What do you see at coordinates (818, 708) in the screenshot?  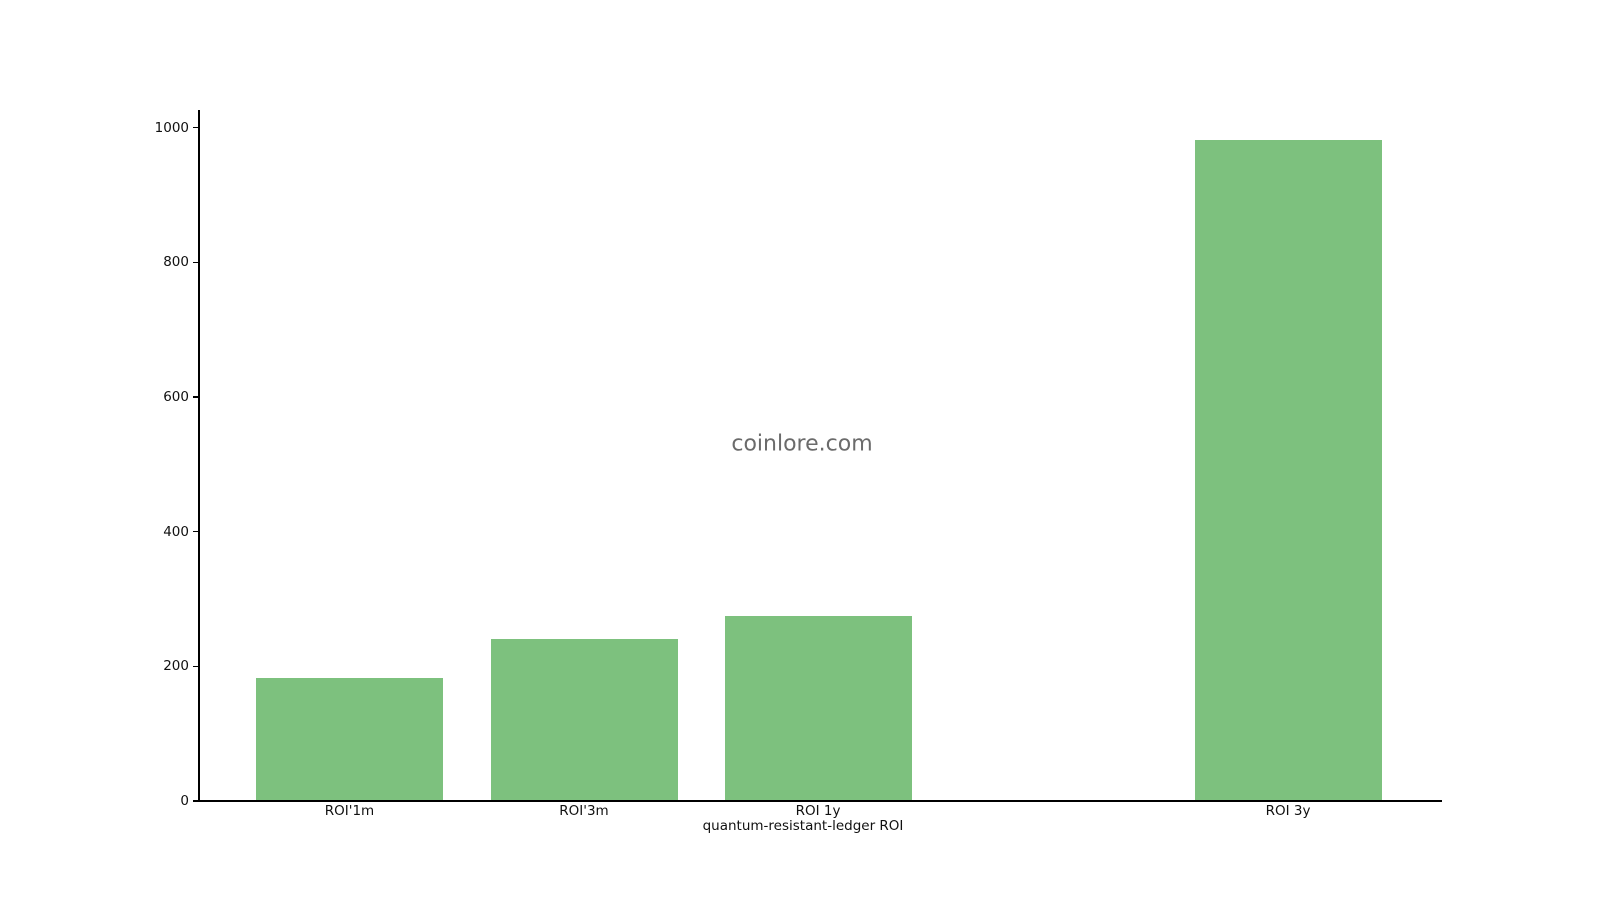 I see `bar-roi-1y` at bounding box center [818, 708].